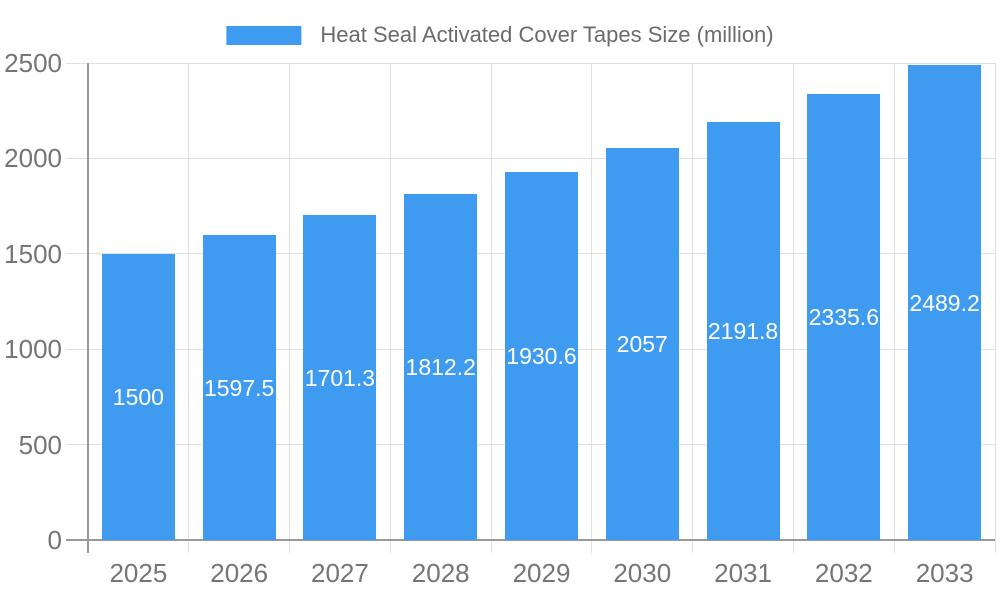 The width and height of the screenshot is (1000, 600). What do you see at coordinates (33, 253) in the screenshot?
I see `y-axis-tick-label: 1500` at bounding box center [33, 253].